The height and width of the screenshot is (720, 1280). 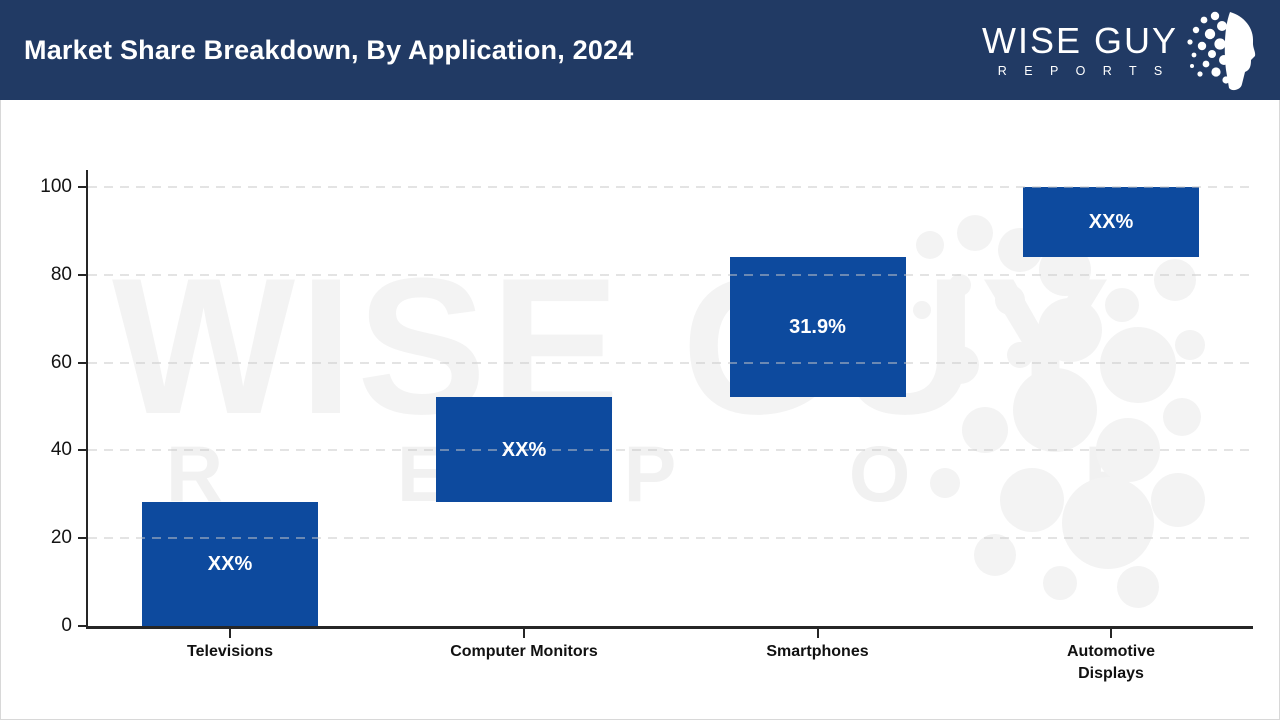 I want to click on y-tick-label-60: 60, so click(x=61, y=362).